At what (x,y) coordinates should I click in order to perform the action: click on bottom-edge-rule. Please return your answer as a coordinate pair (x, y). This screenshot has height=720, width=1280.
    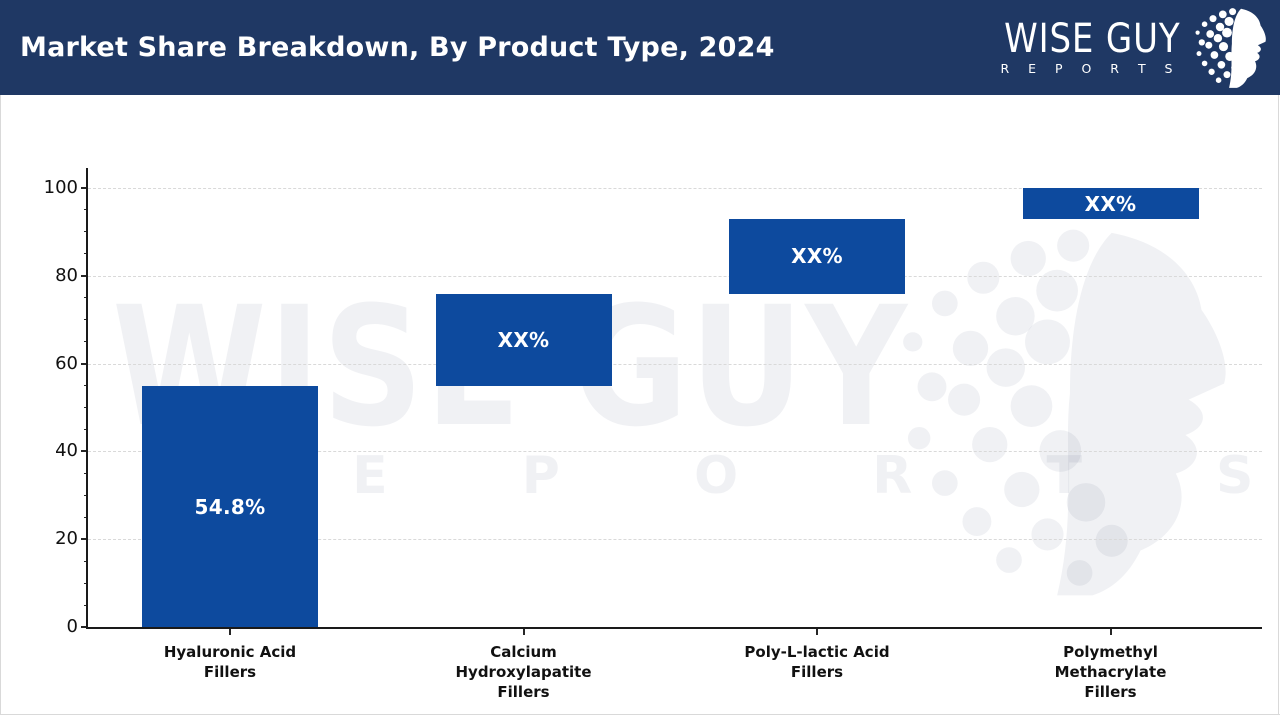
    Looking at the image, I should click on (640, 714).